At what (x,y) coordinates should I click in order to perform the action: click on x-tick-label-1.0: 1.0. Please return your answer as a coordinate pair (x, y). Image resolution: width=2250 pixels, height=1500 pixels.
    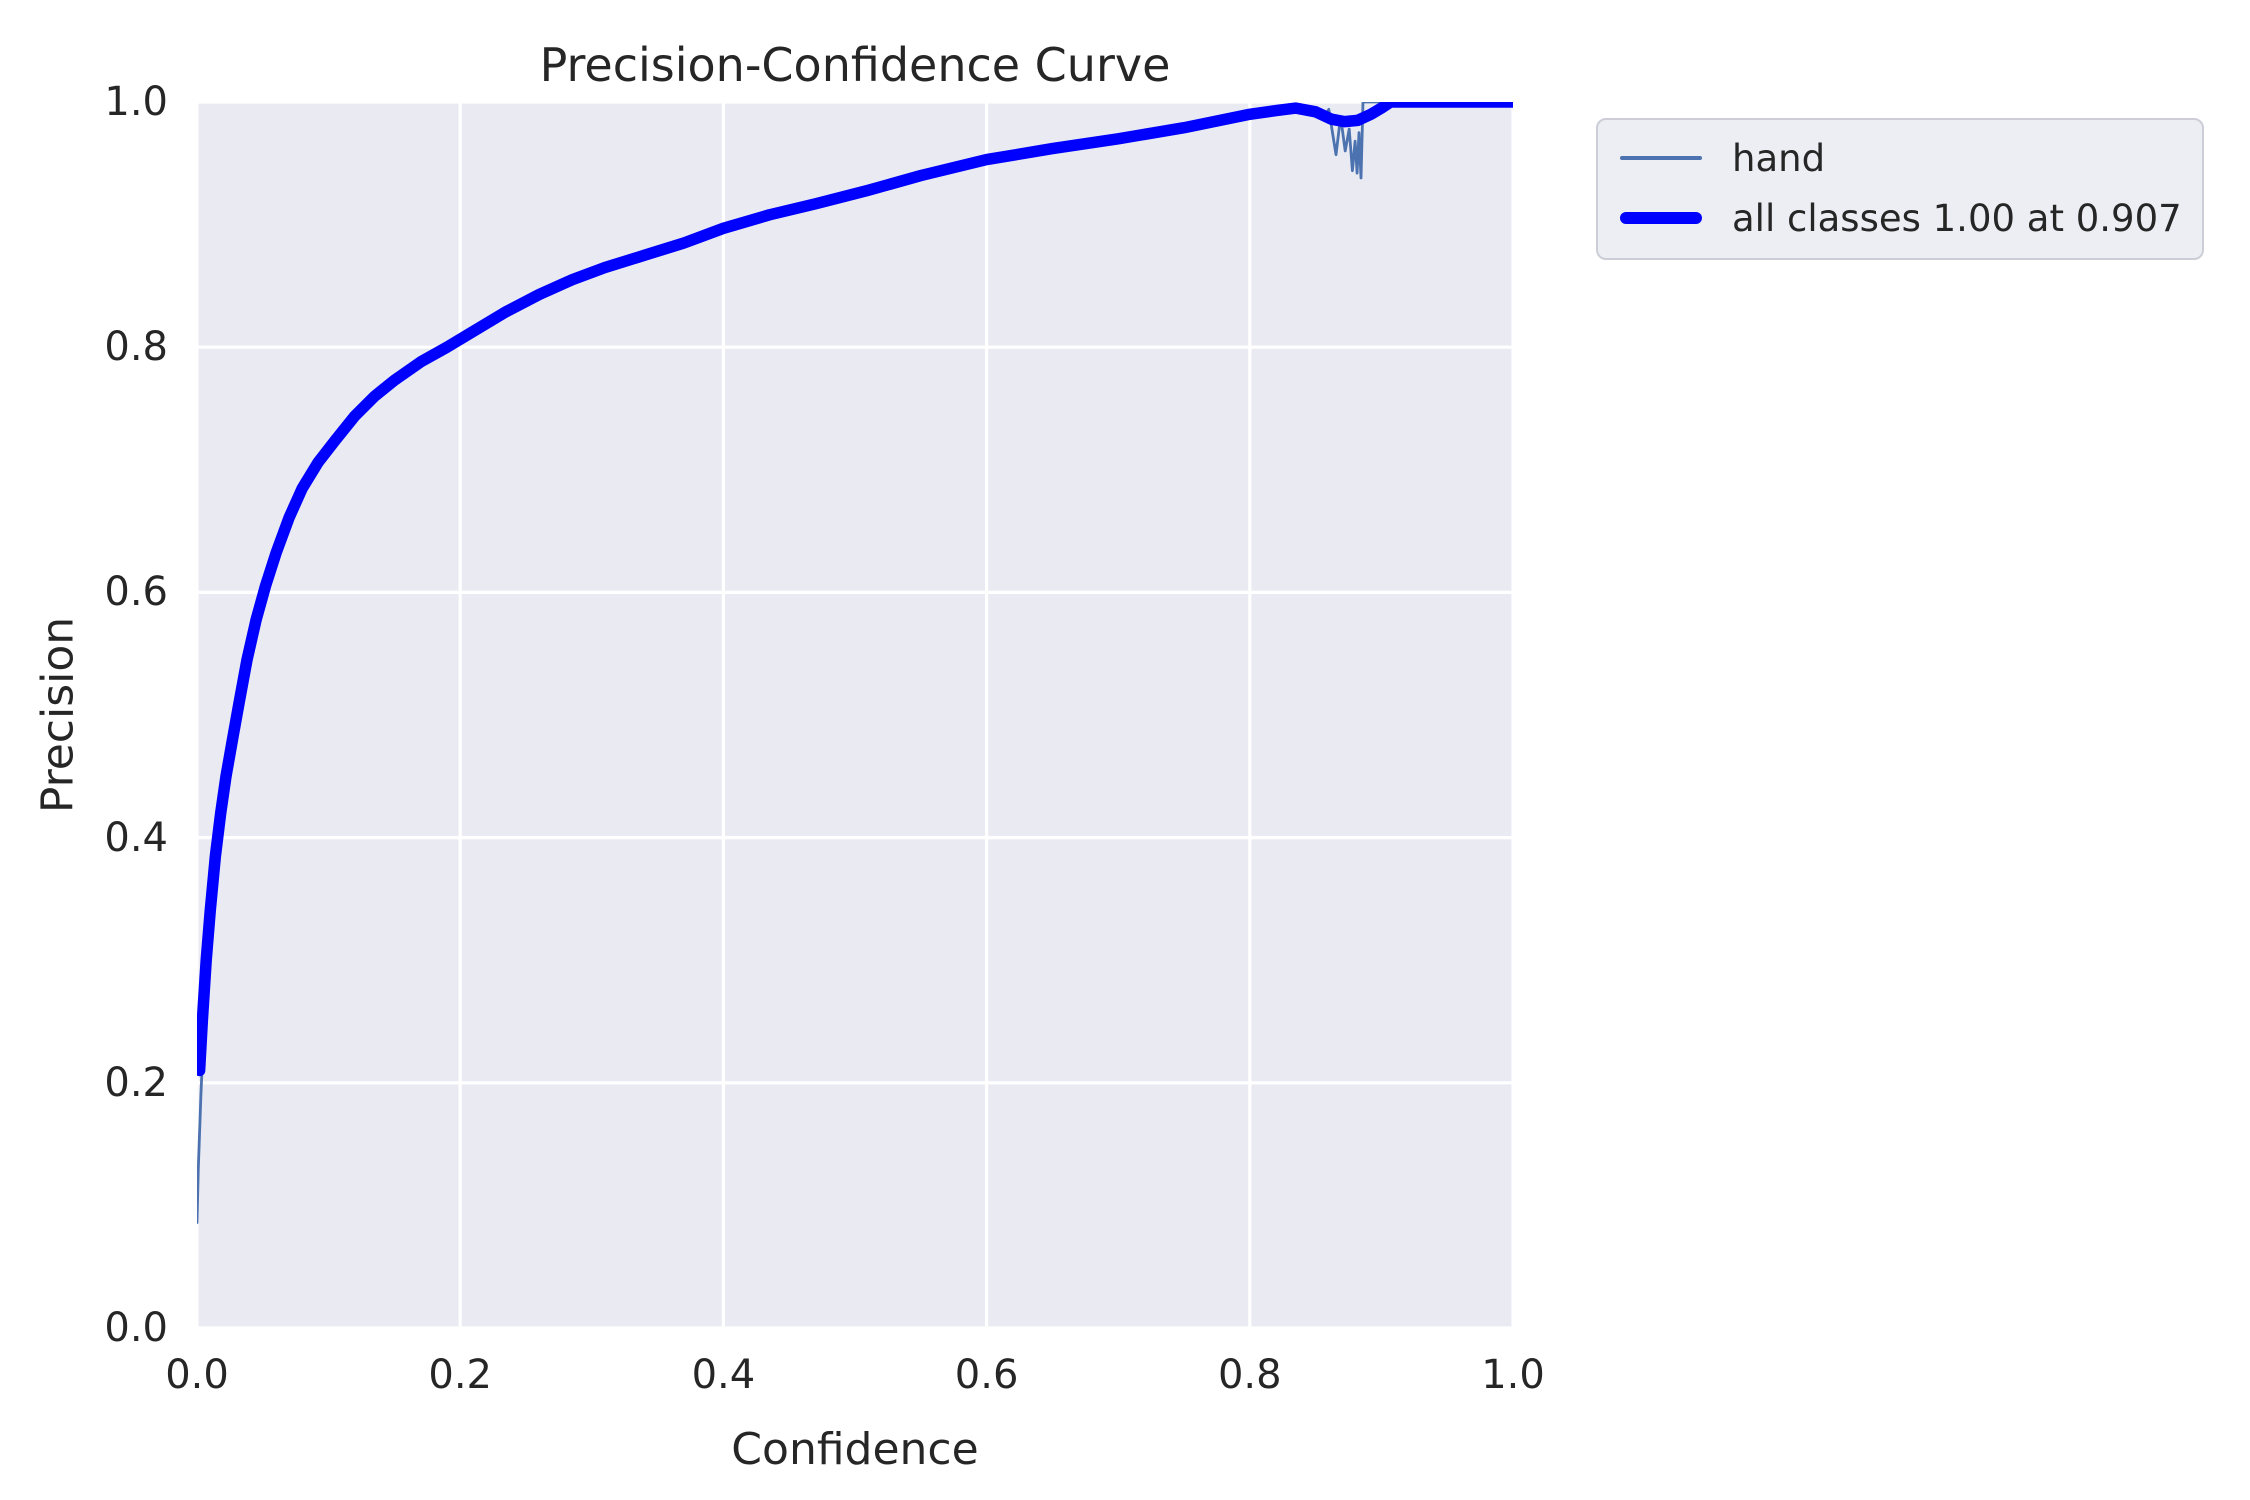
    Looking at the image, I should click on (1513, 1375).